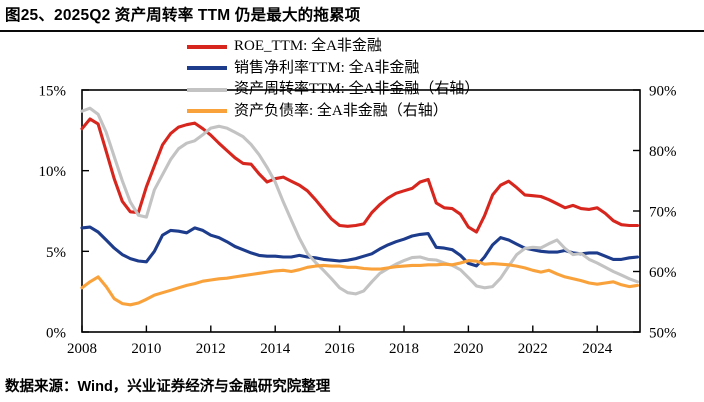 The image size is (704, 402). Describe the element at coordinates (360, 246) in the screenshot. I see `net-margin-ttm-line` at that location.